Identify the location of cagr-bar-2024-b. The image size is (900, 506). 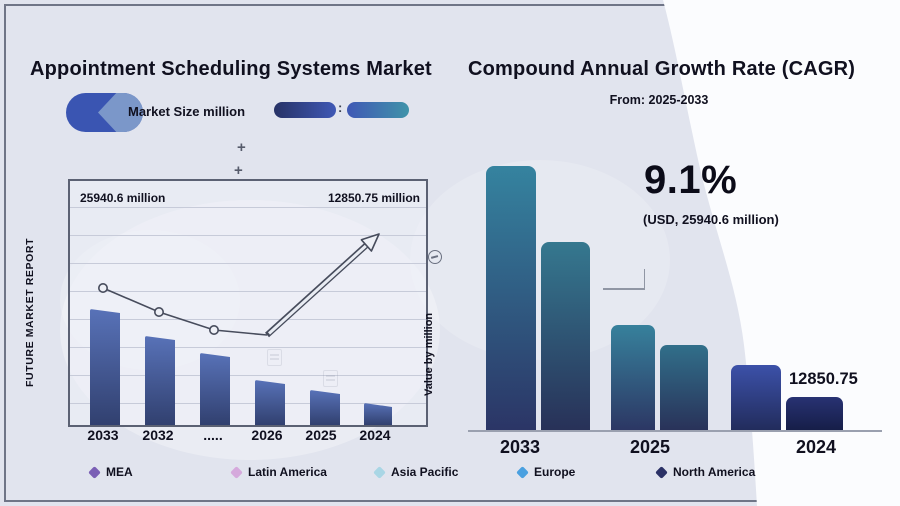
(814, 413).